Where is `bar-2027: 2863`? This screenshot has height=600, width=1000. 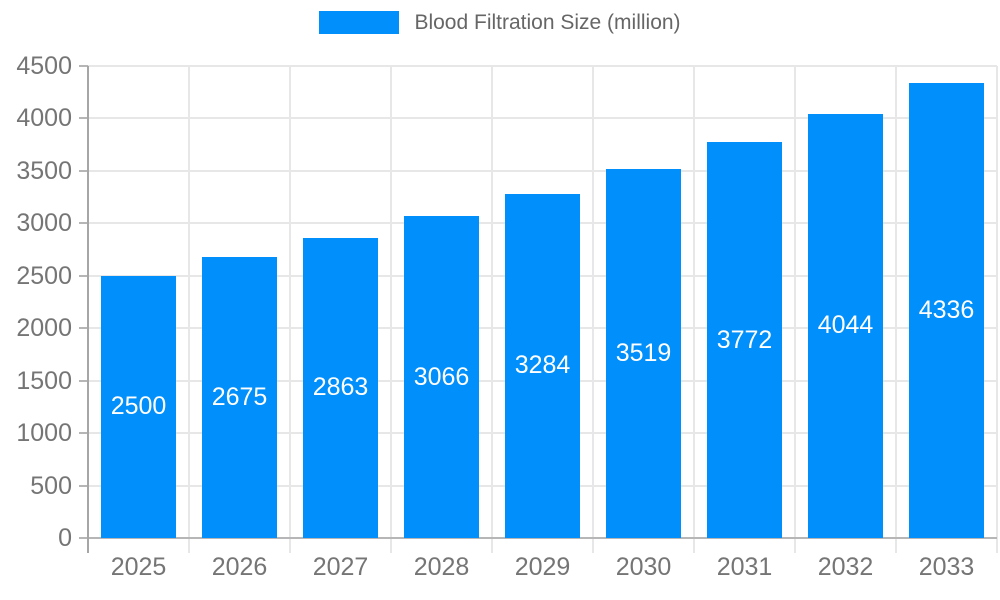
bar-2027: 2863 is located at coordinates (340, 387).